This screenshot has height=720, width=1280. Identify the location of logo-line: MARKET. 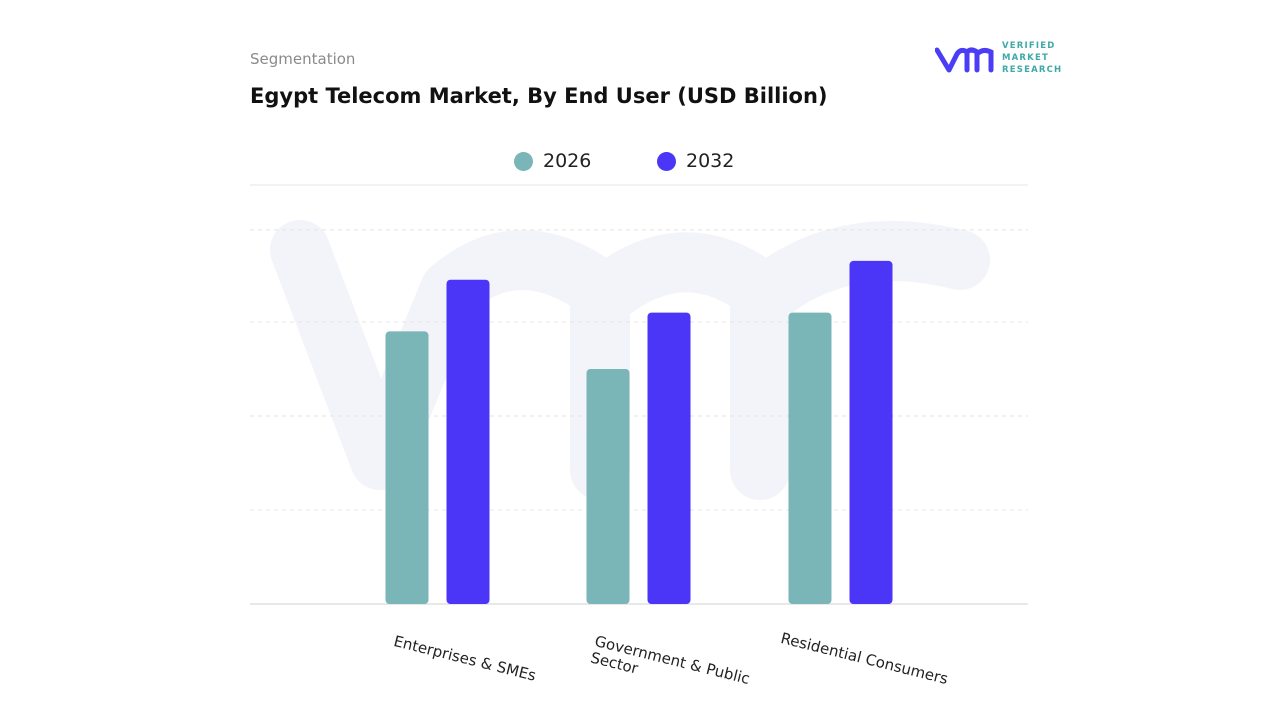
(1025, 58).